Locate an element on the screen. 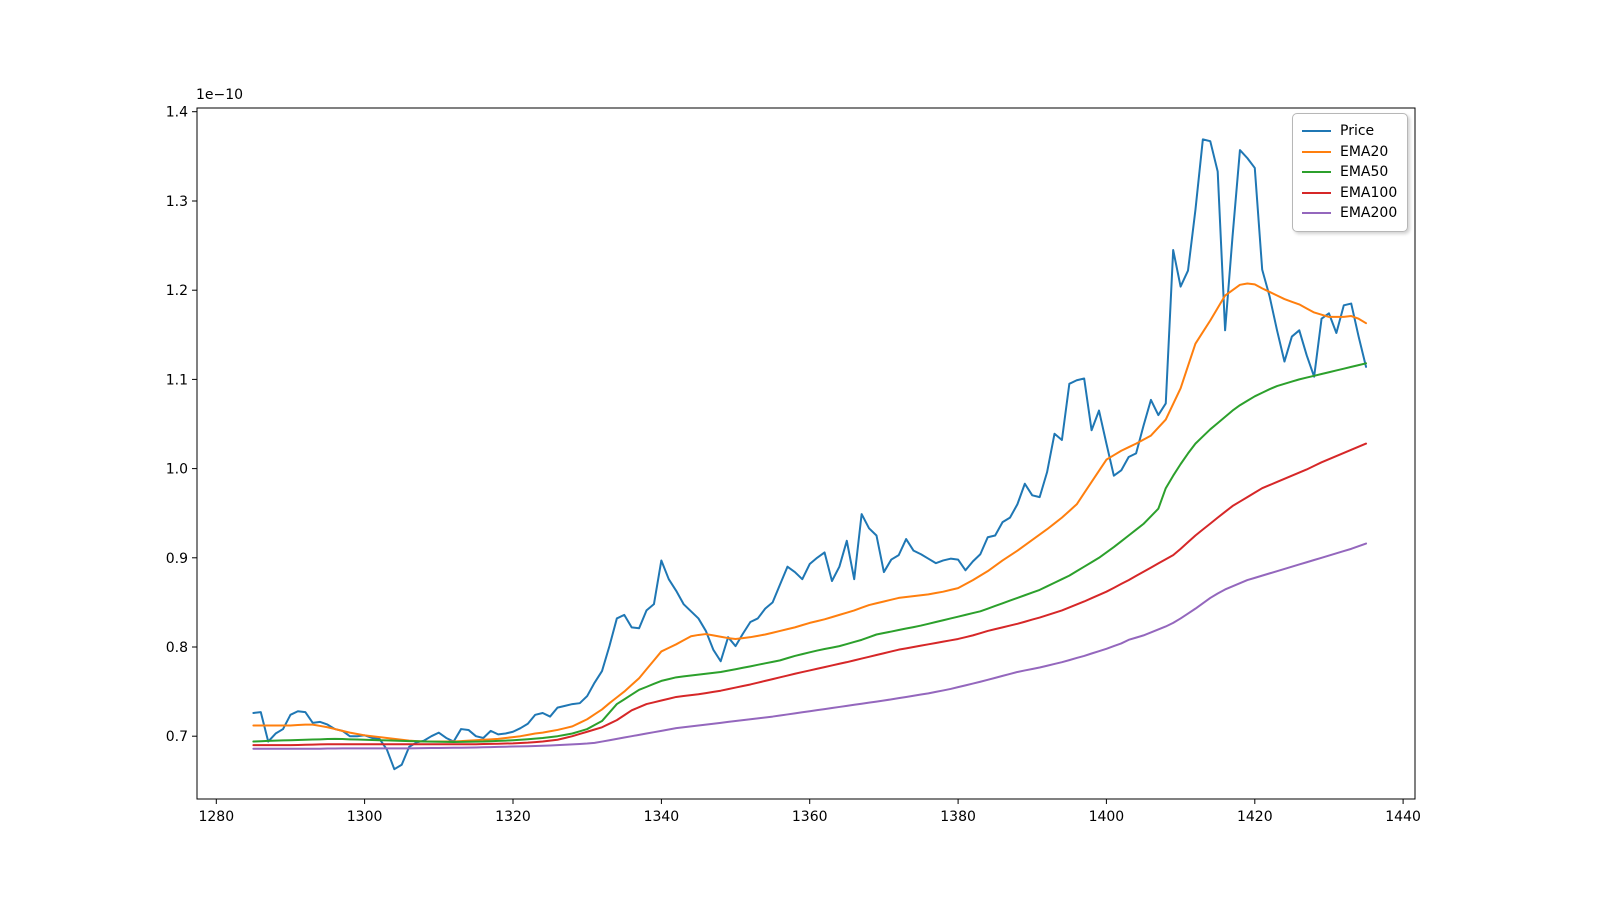 This screenshot has width=1600, height=900. x-axis: 1280 1300 1320 1340 1360 1380 1400 1420 1440 is located at coordinates (809, 812).